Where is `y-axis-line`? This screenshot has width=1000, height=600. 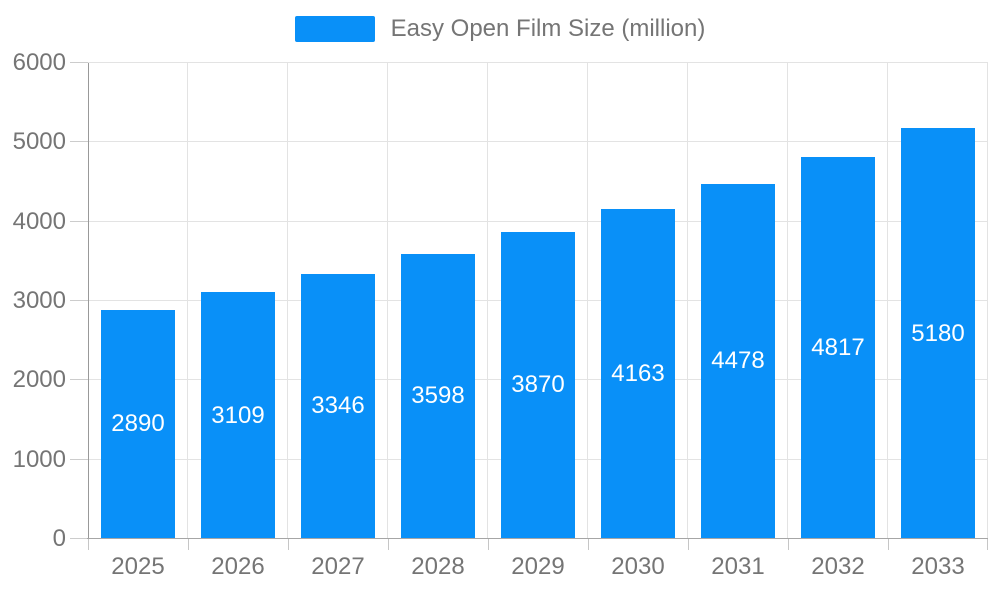
y-axis-line is located at coordinates (88, 301).